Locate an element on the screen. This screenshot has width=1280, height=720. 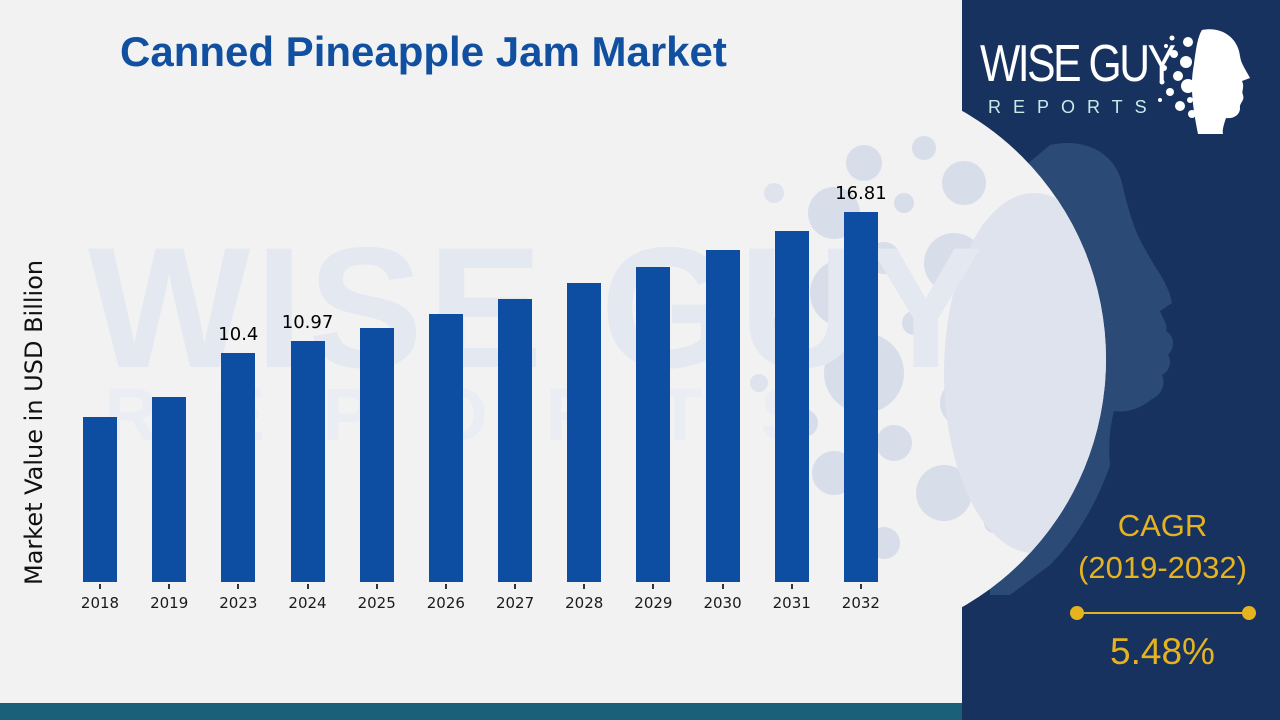
bar-group: 2028 is located at coordinates (584, 396).